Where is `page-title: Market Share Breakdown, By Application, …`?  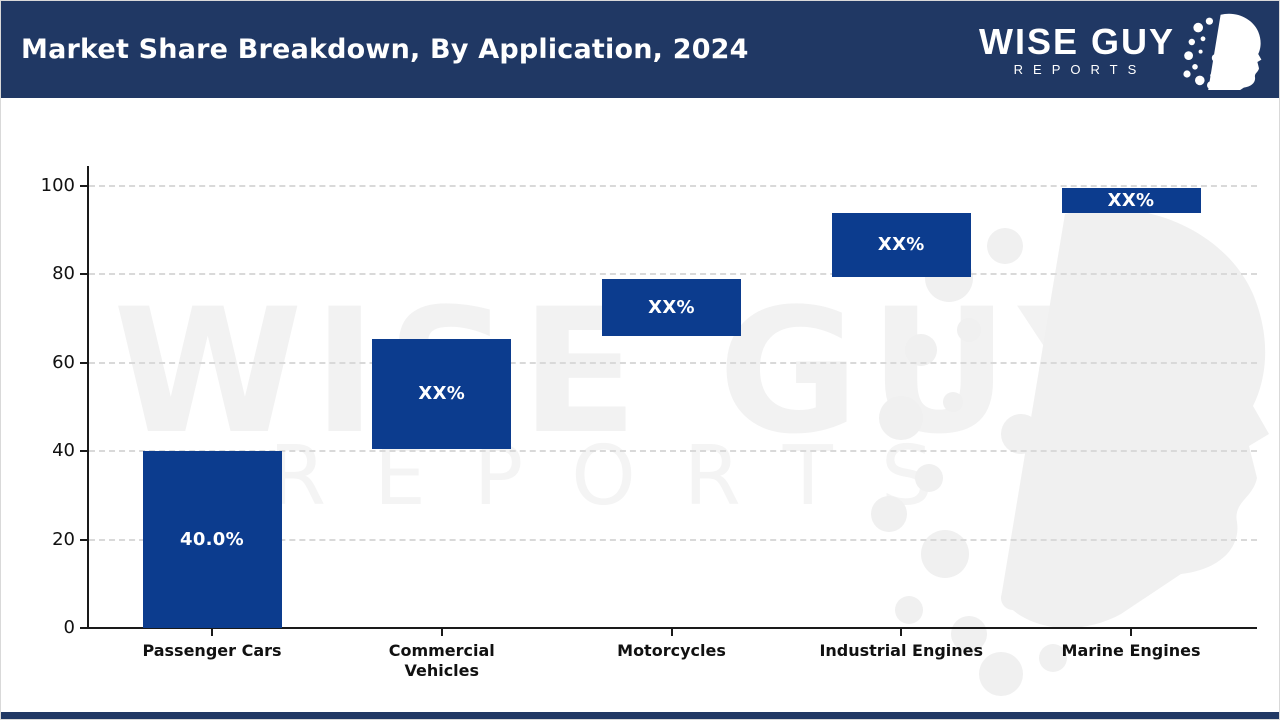 page-title: Market Share Breakdown, By Application, … is located at coordinates (385, 49).